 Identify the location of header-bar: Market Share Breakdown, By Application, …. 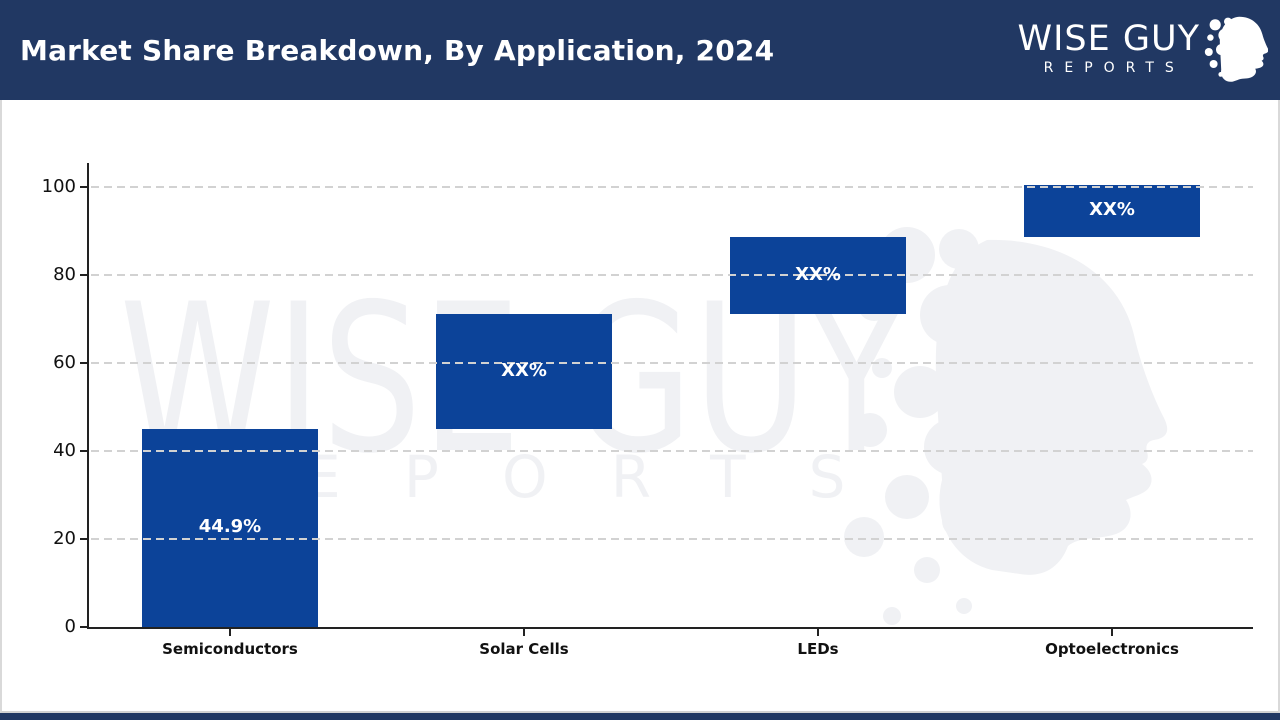
(640, 50).